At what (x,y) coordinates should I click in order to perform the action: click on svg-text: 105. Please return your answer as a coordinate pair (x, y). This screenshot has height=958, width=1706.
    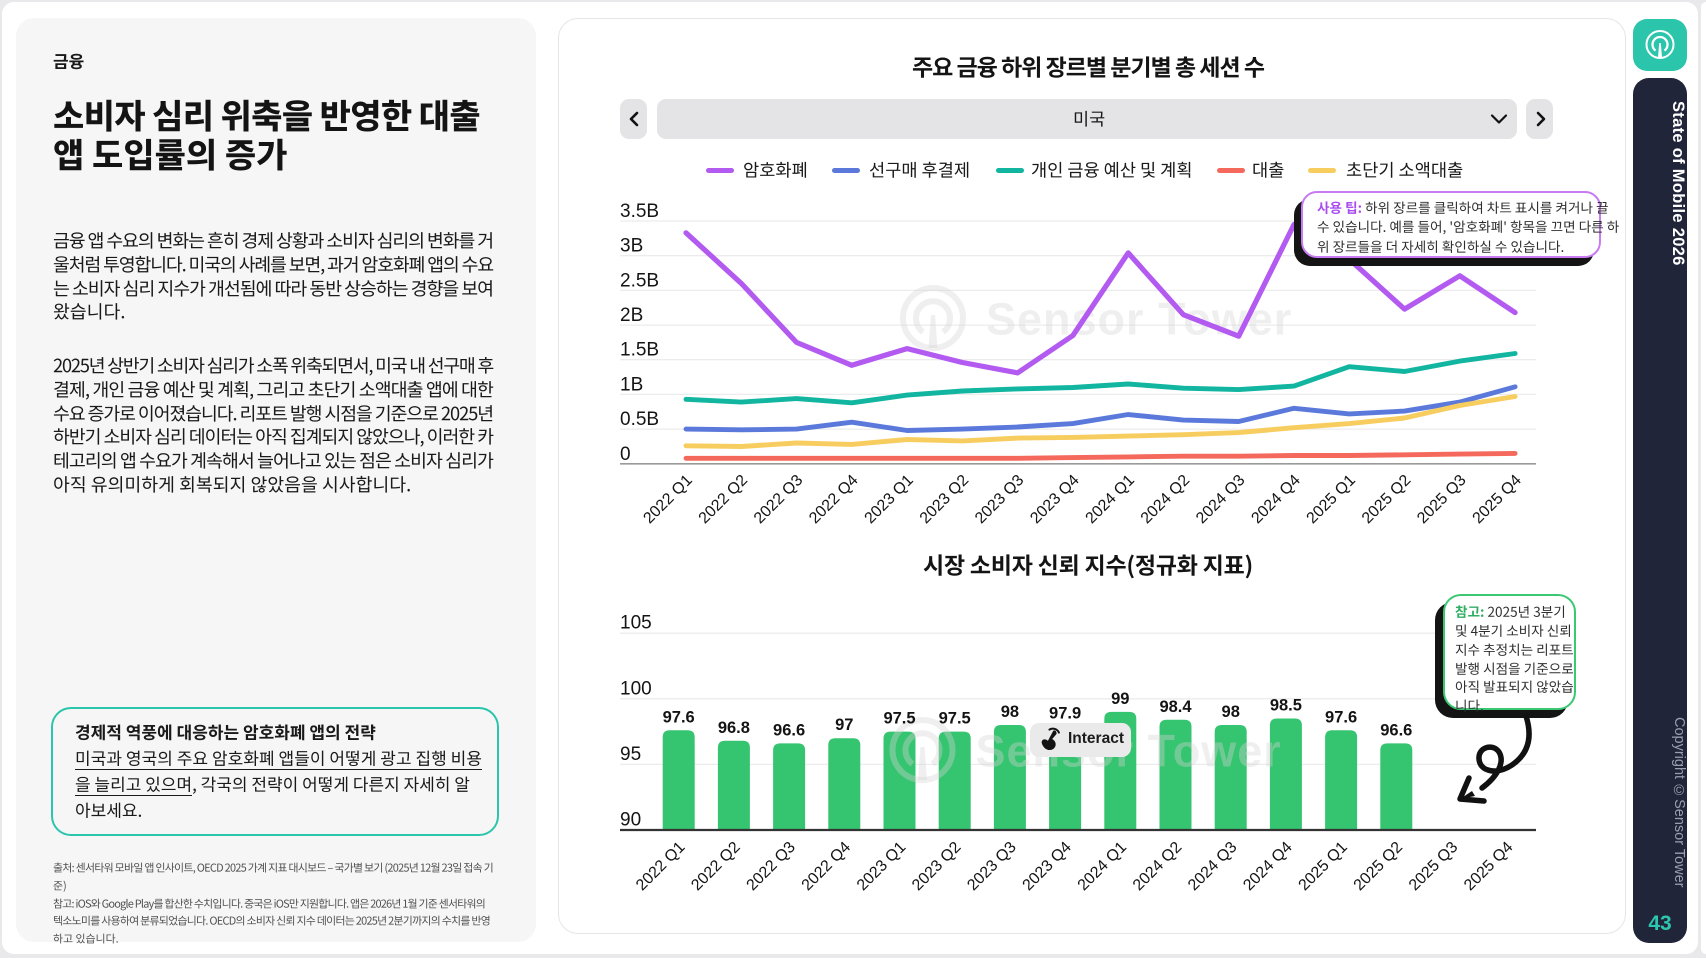
    Looking at the image, I should click on (636, 623).